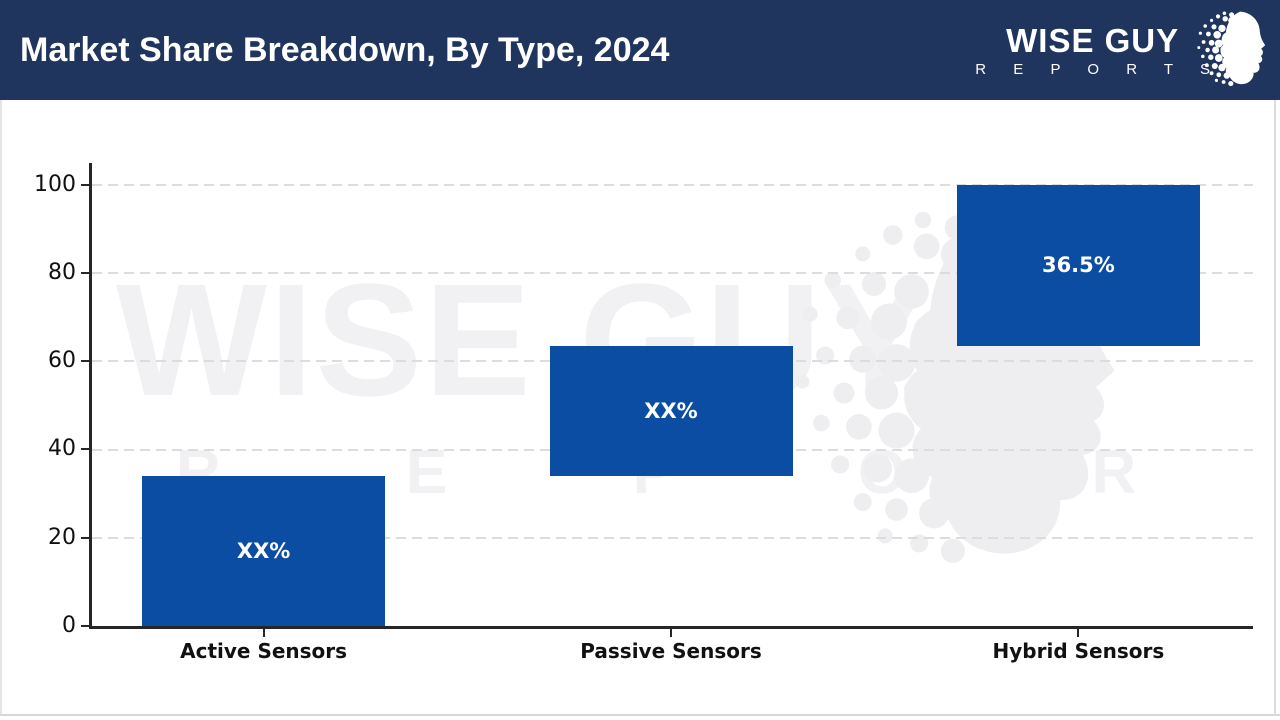 The image size is (1280, 720). I want to click on wiseguy-logo: WISE GUY R E P O R T S, so click(1124, 50).